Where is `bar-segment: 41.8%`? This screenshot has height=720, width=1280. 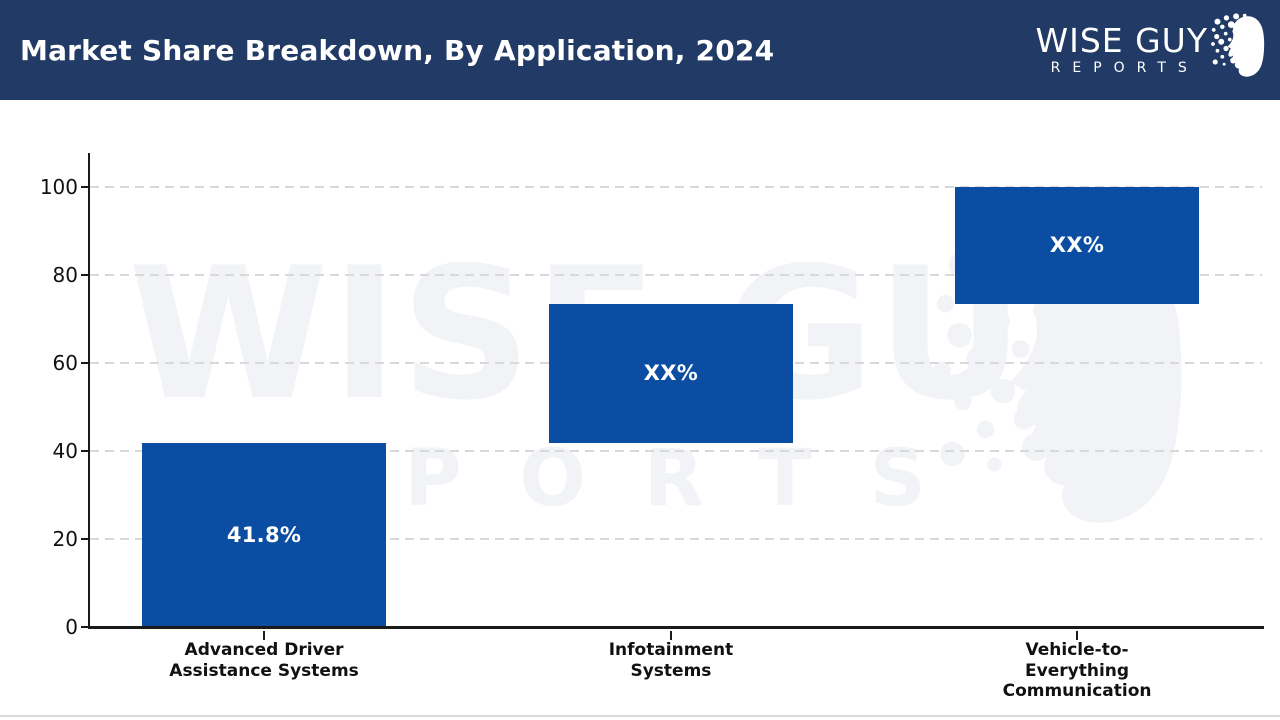
bar-segment: 41.8% is located at coordinates (264, 535).